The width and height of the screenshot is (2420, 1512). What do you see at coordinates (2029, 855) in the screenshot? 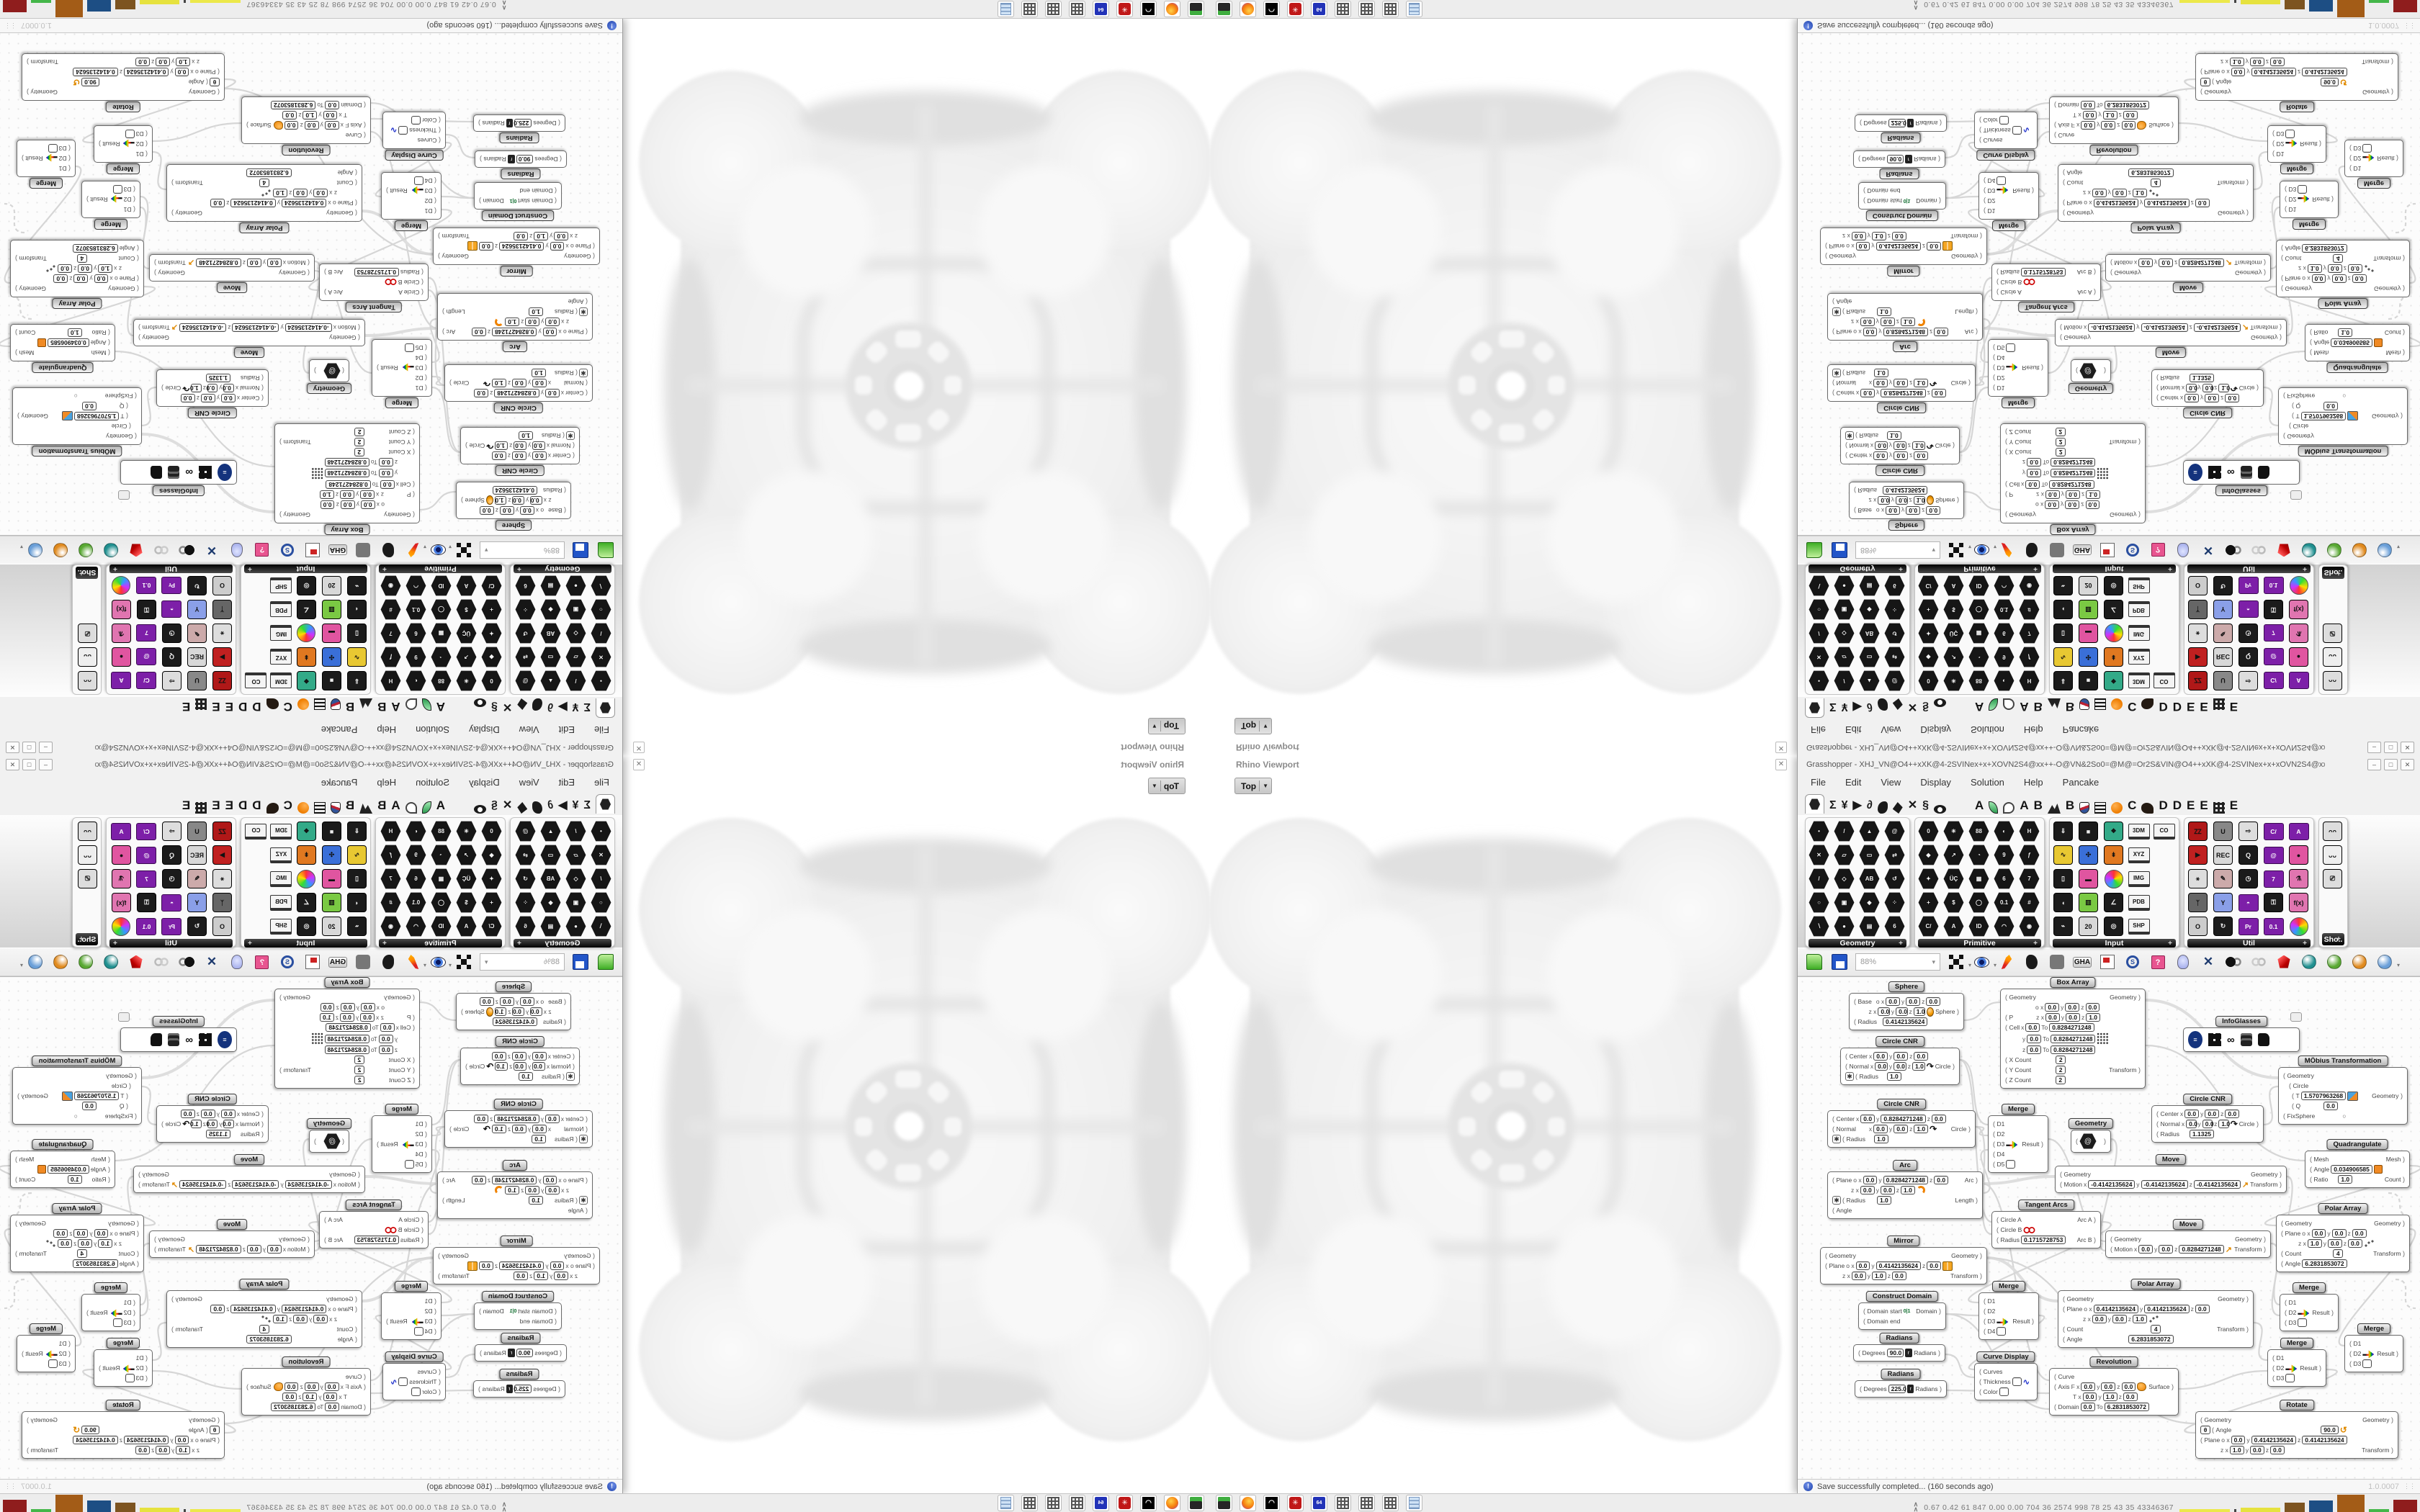
I see `palette-component-icon: ƒ` at bounding box center [2029, 855].